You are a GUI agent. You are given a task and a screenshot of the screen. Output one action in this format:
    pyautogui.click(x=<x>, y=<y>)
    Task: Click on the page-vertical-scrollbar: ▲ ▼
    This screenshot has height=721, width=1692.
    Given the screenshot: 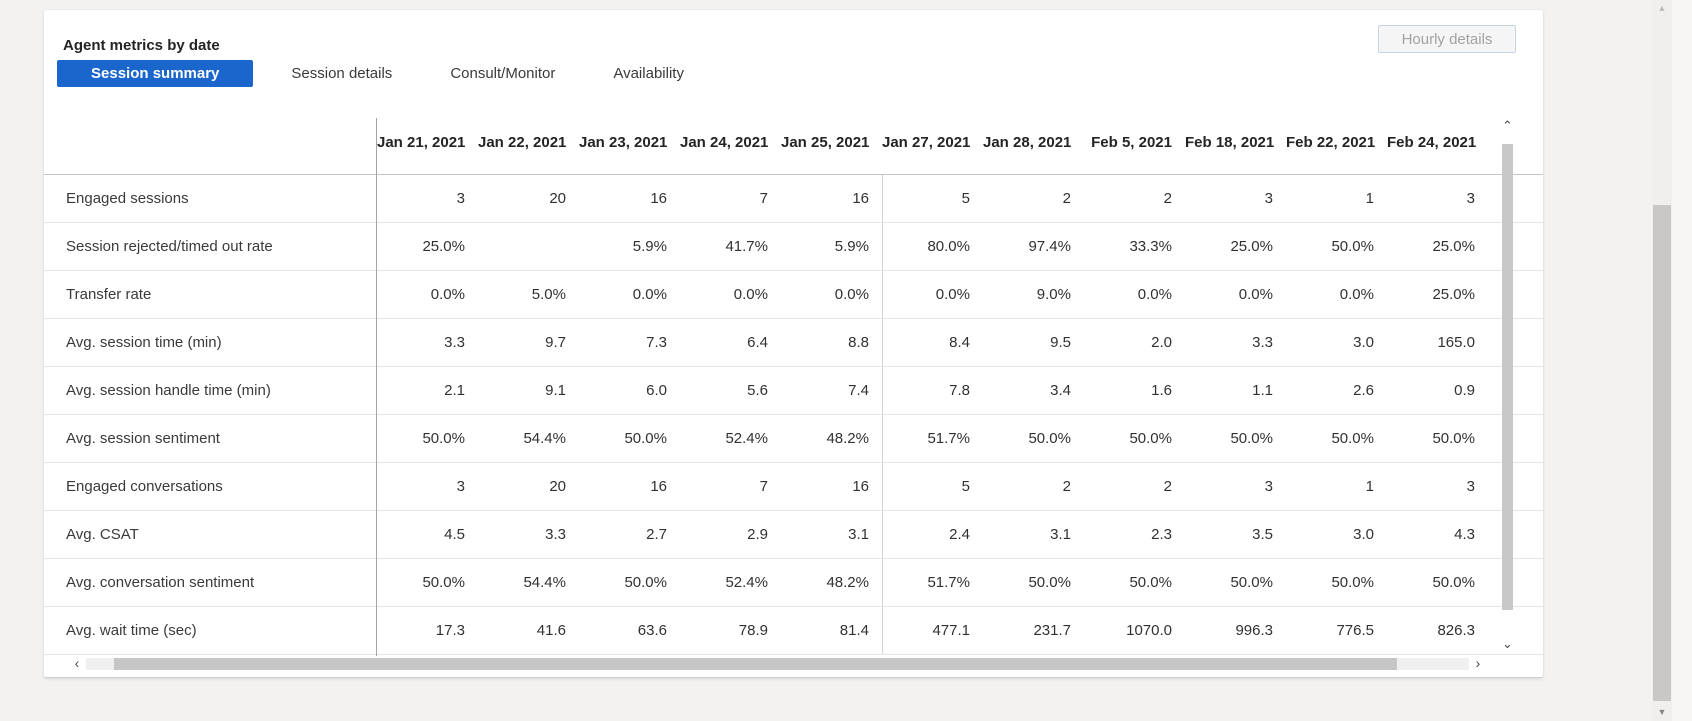 What is the action you would take?
    pyautogui.click(x=1662, y=360)
    